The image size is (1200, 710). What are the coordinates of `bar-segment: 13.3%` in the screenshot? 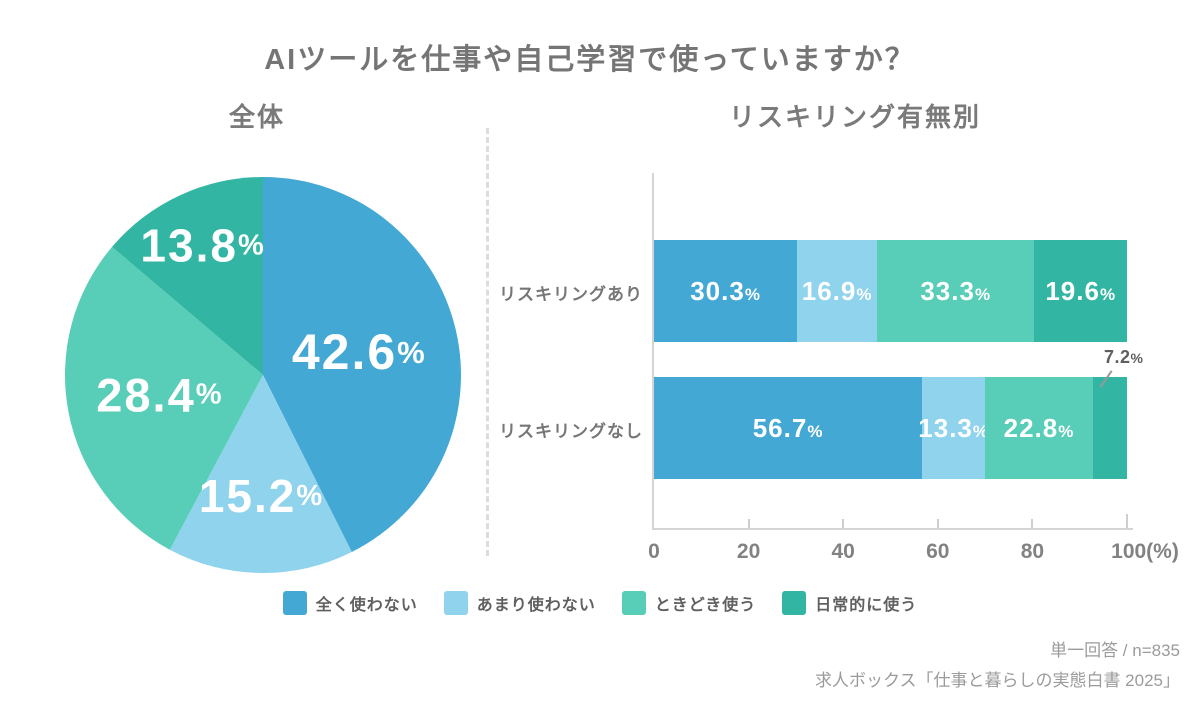 It's located at (953, 428).